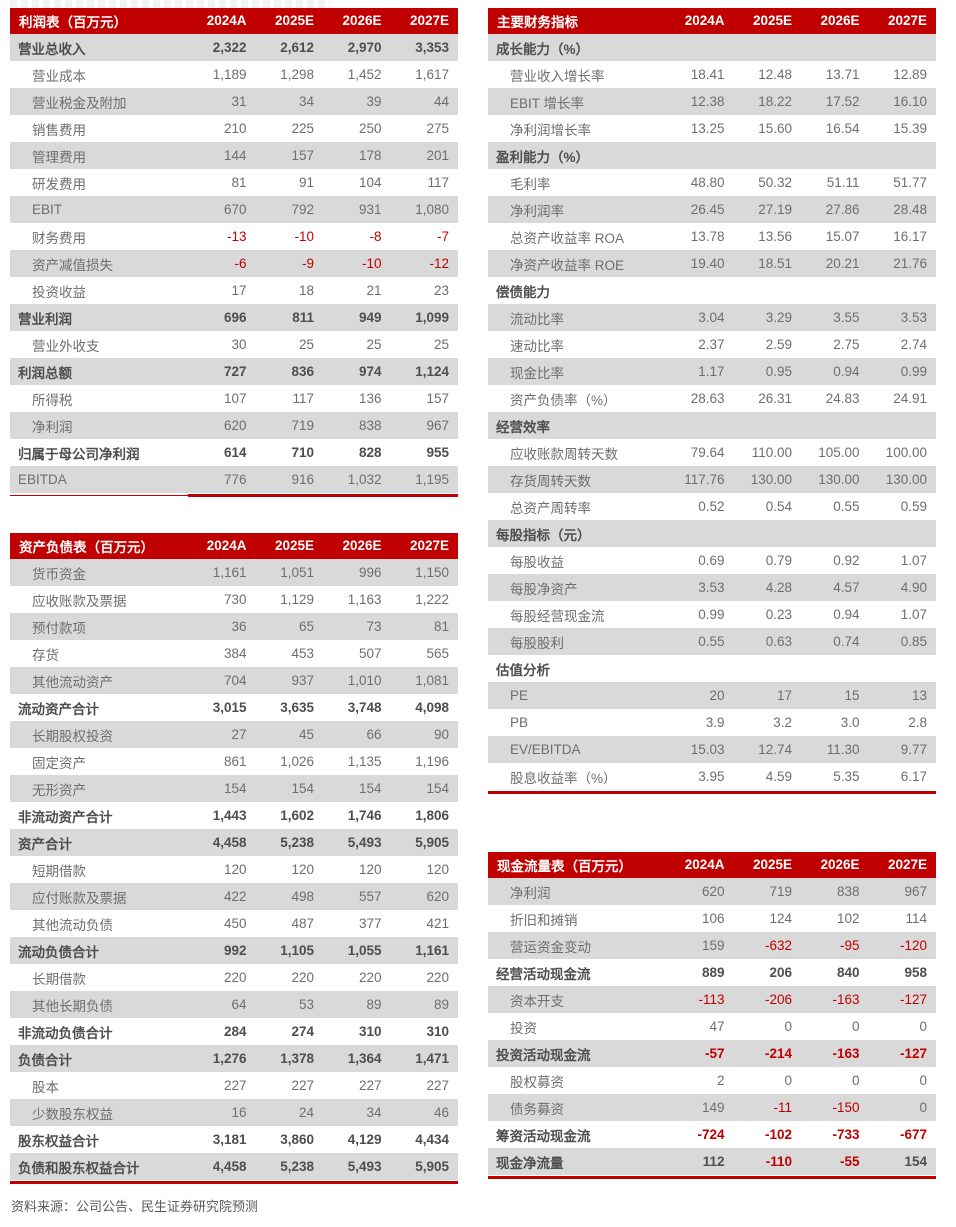  Describe the element at coordinates (902, 506) in the screenshot. I see `row-value-2027e: 0.59` at that location.